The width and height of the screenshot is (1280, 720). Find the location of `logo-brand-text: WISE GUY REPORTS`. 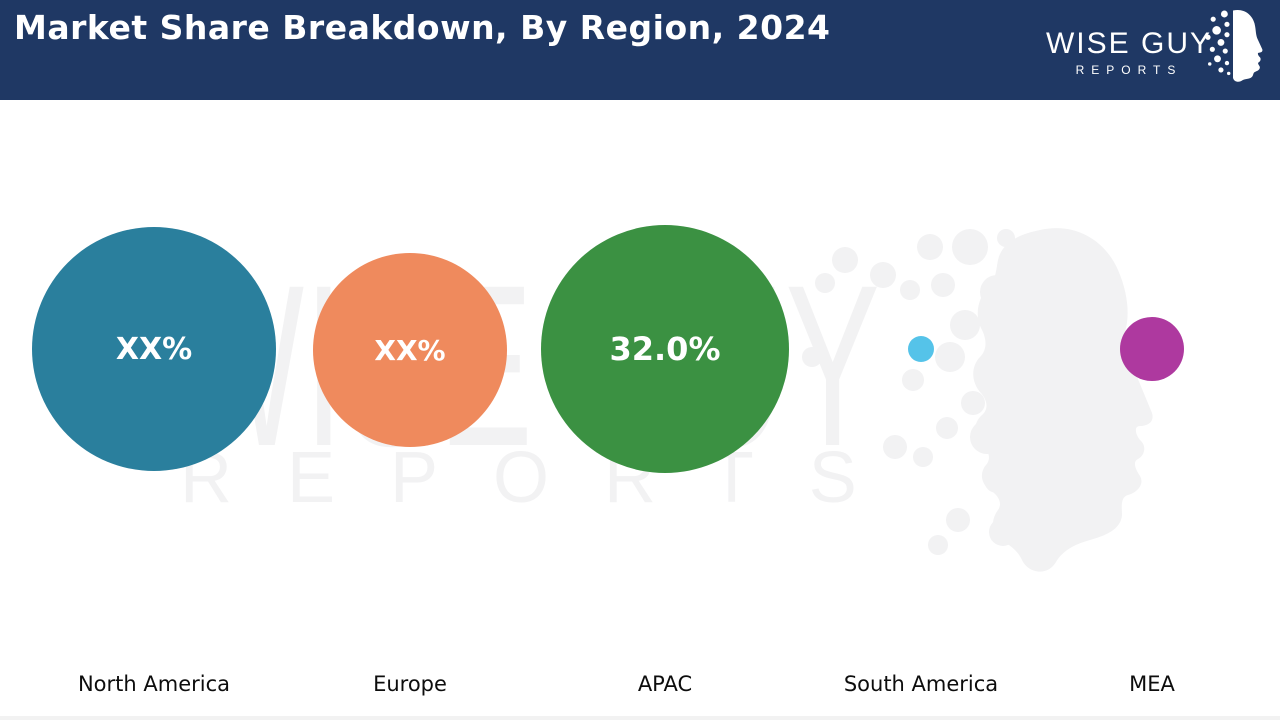

logo-brand-text: WISE GUY REPORTS is located at coordinates (1128, 51).